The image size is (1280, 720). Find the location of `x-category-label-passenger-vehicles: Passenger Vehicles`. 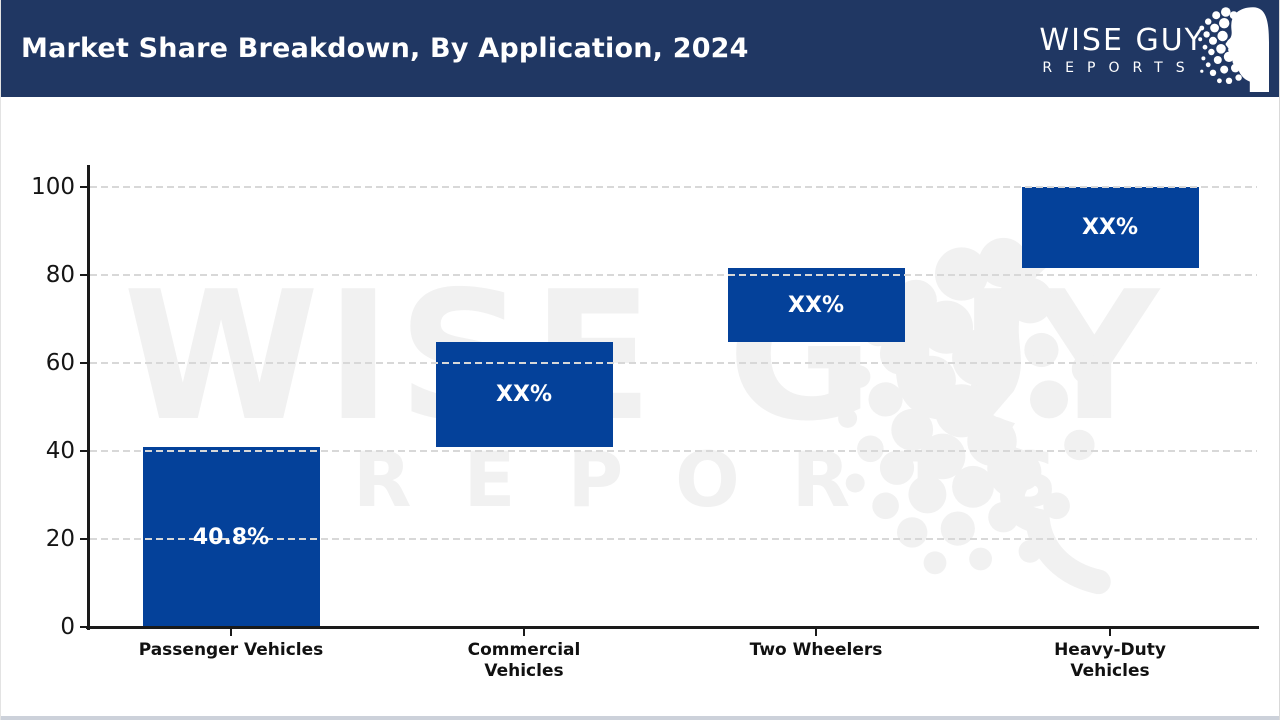

x-category-label-passenger-vehicles: Passenger Vehicles is located at coordinates (231, 650).